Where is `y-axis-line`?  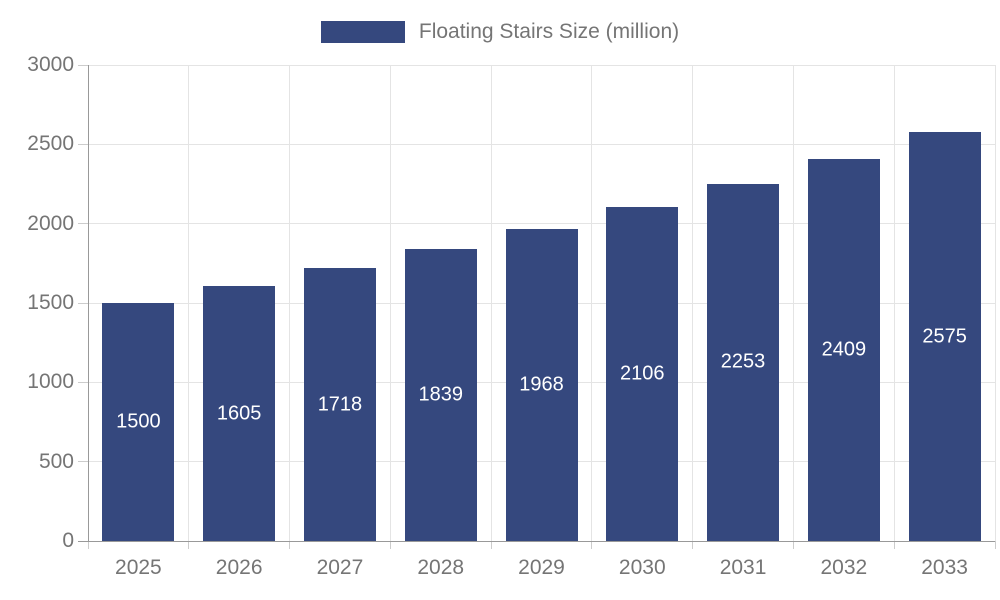 y-axis-line is located at coordinates (88, 303).